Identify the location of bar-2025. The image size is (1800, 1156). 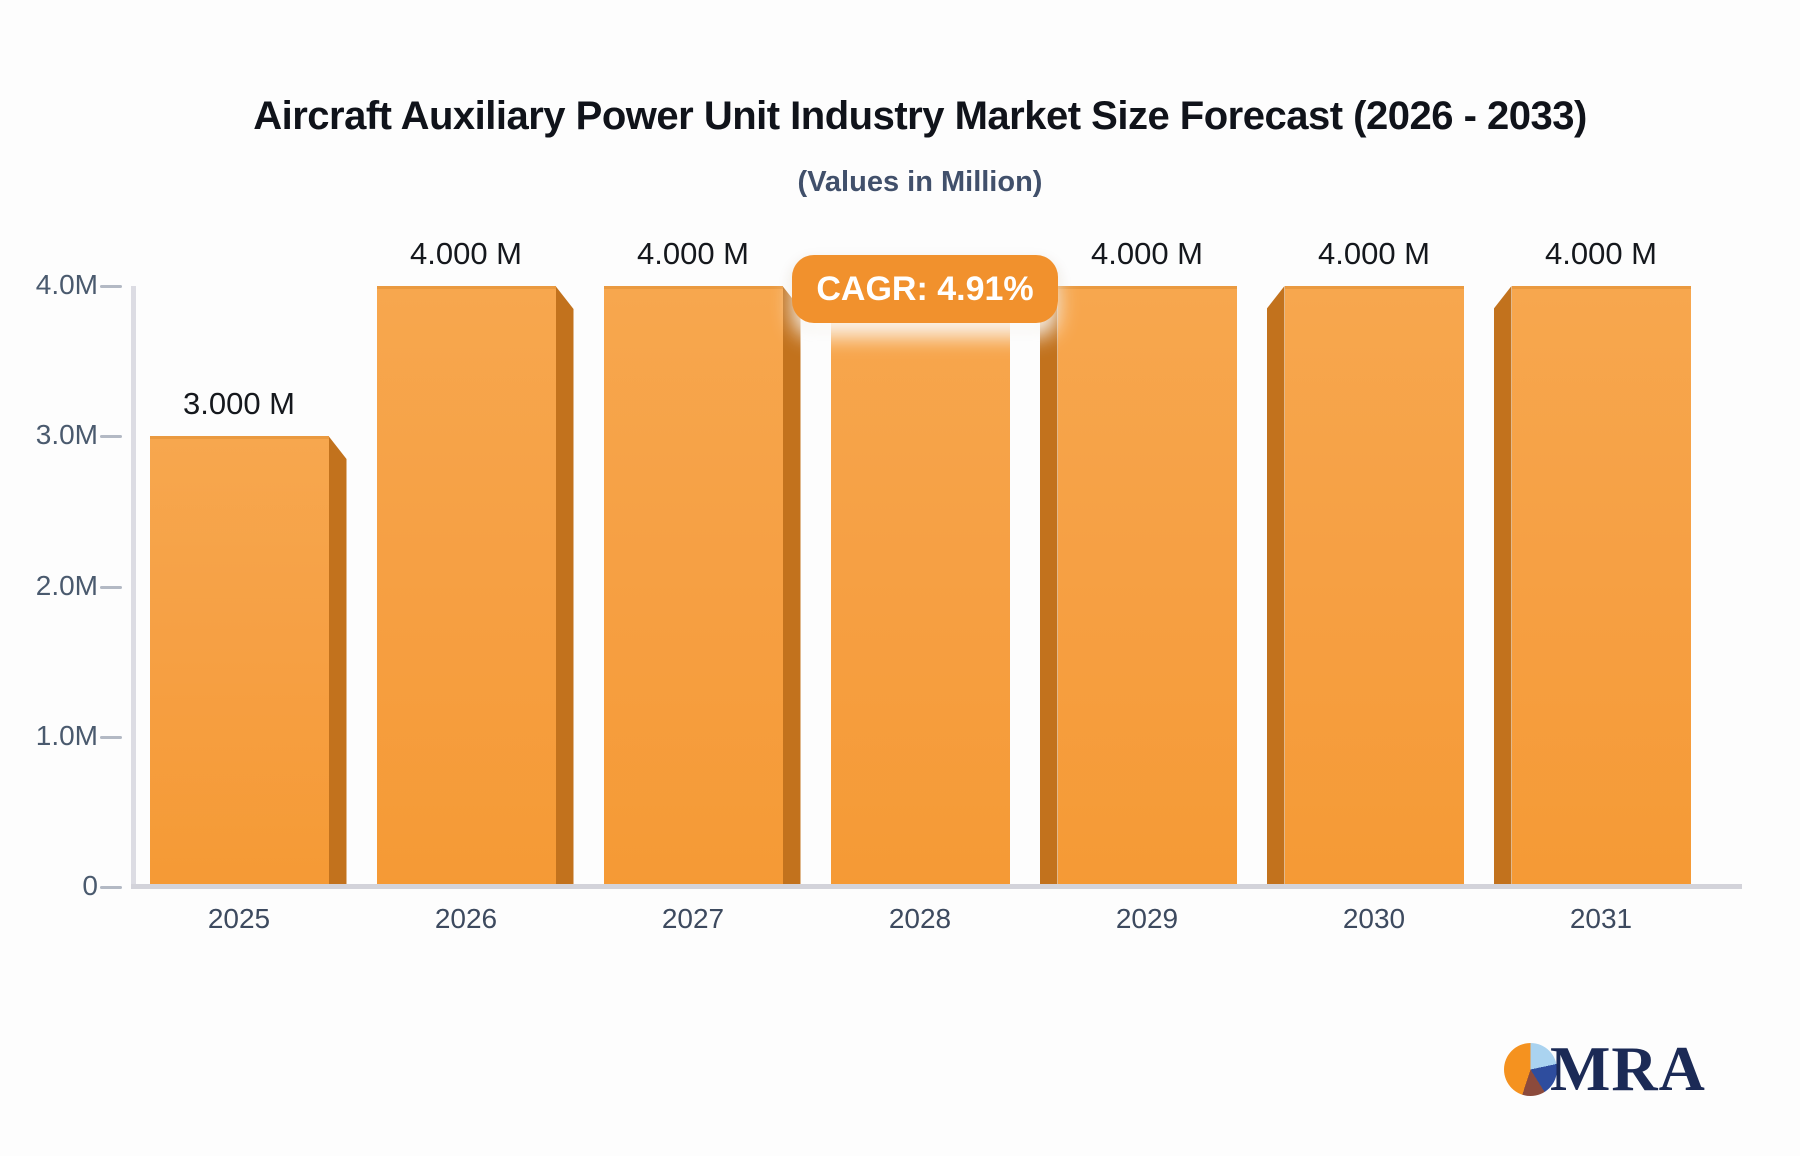
(248, 661).